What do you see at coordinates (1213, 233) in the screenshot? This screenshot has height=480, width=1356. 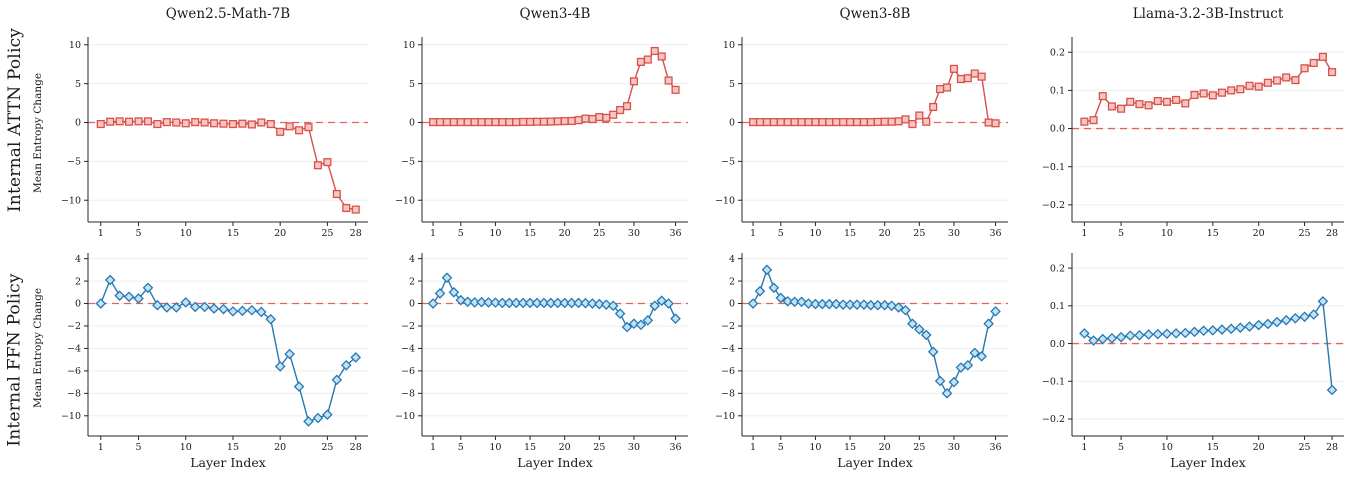 I see `x-tick-label: 15` at bounding box center [1213, 233].